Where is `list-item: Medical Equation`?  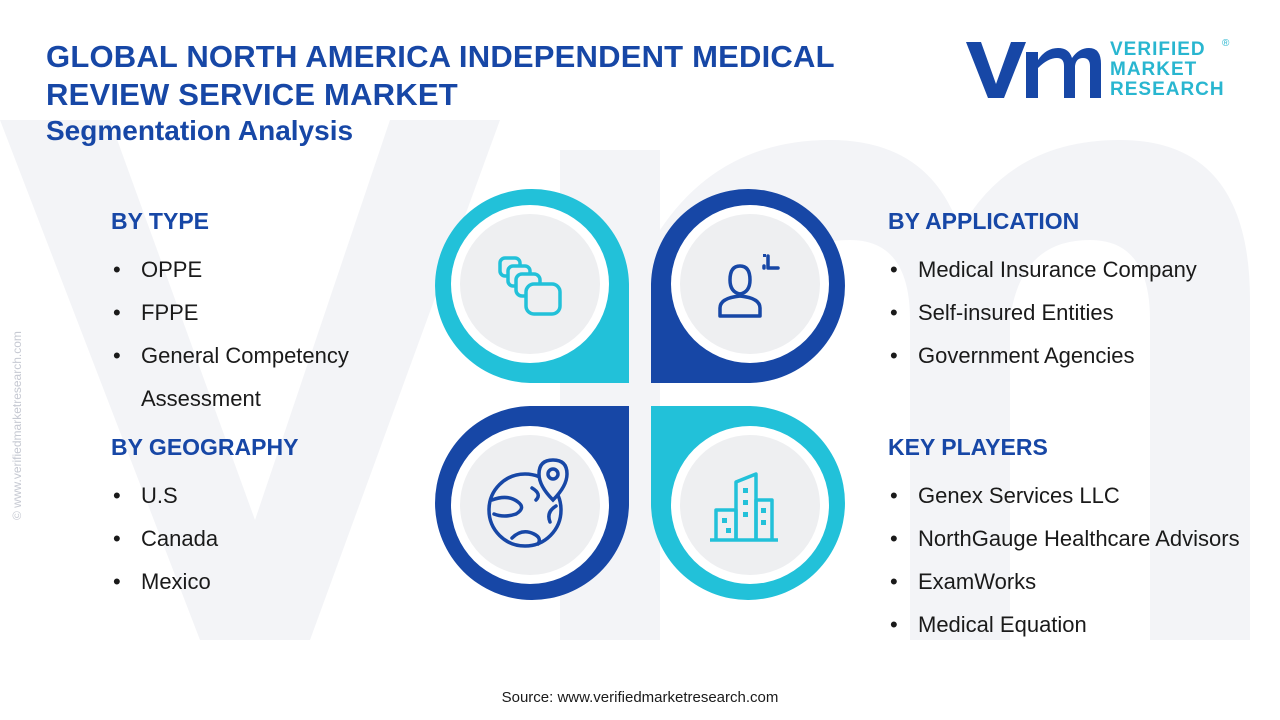
list-item: Medical Equation is located at coordinates (1064, 624).